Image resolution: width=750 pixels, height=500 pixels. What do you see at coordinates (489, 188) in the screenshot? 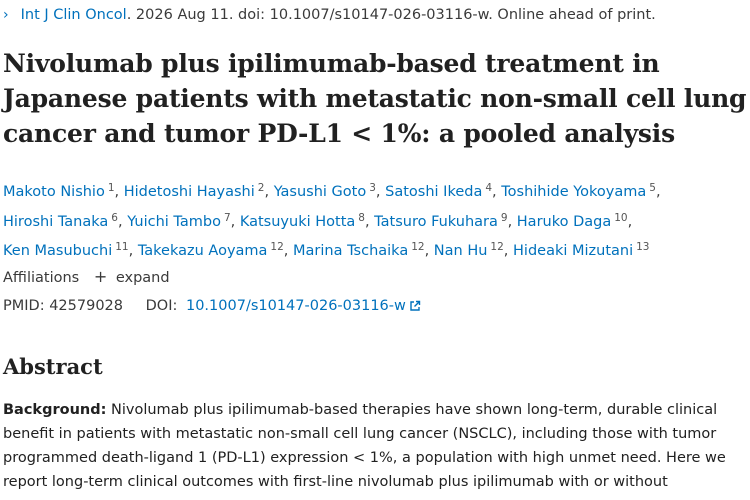
I see `affiliation-ref: 4` at bounding box center [489, 188].